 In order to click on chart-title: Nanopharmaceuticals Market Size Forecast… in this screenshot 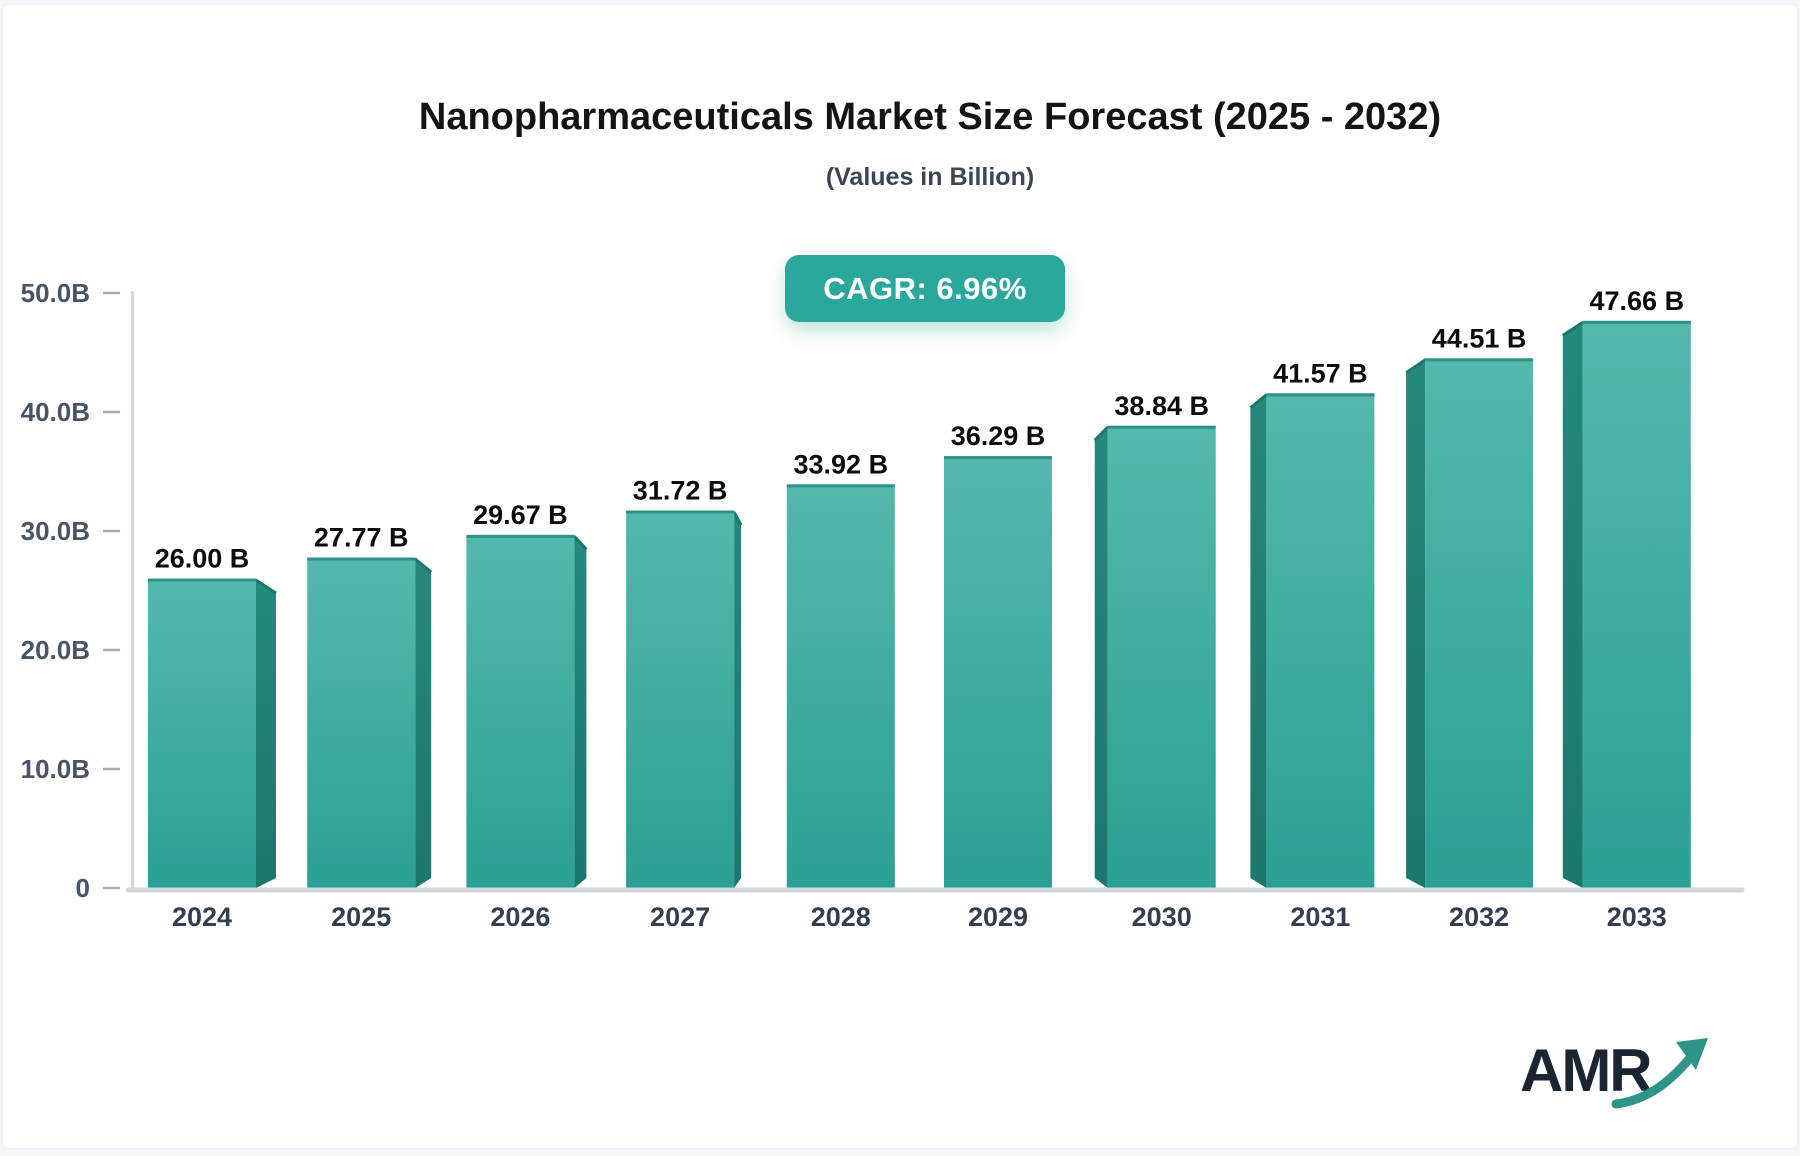, I will do `click(930, 117)`.